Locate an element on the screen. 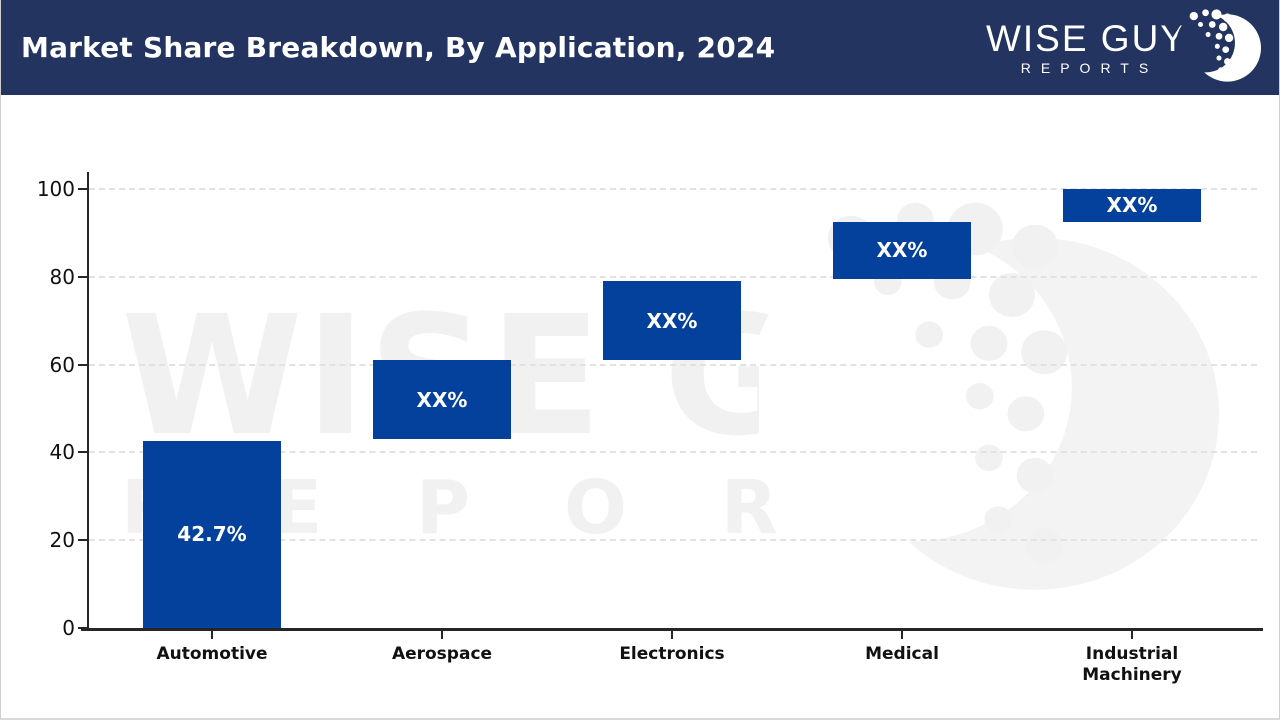 The image size is (1280, 720). logo-subtitle: REPORTS is located at coordinates (1089, 68).